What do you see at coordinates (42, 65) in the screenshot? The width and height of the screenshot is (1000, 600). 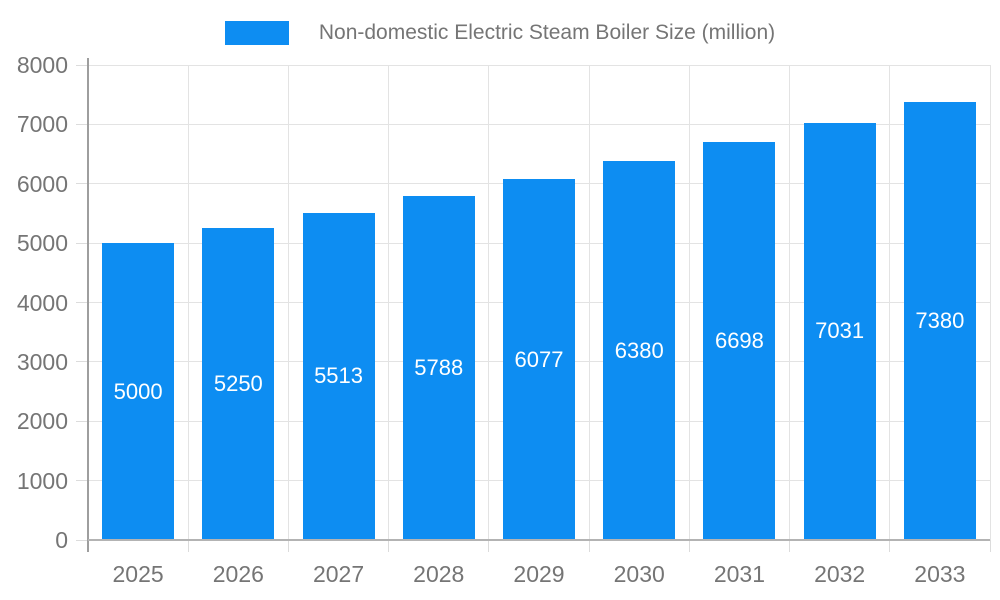 I see `y-tick-label: 8000` at bounding box center [42, 65].